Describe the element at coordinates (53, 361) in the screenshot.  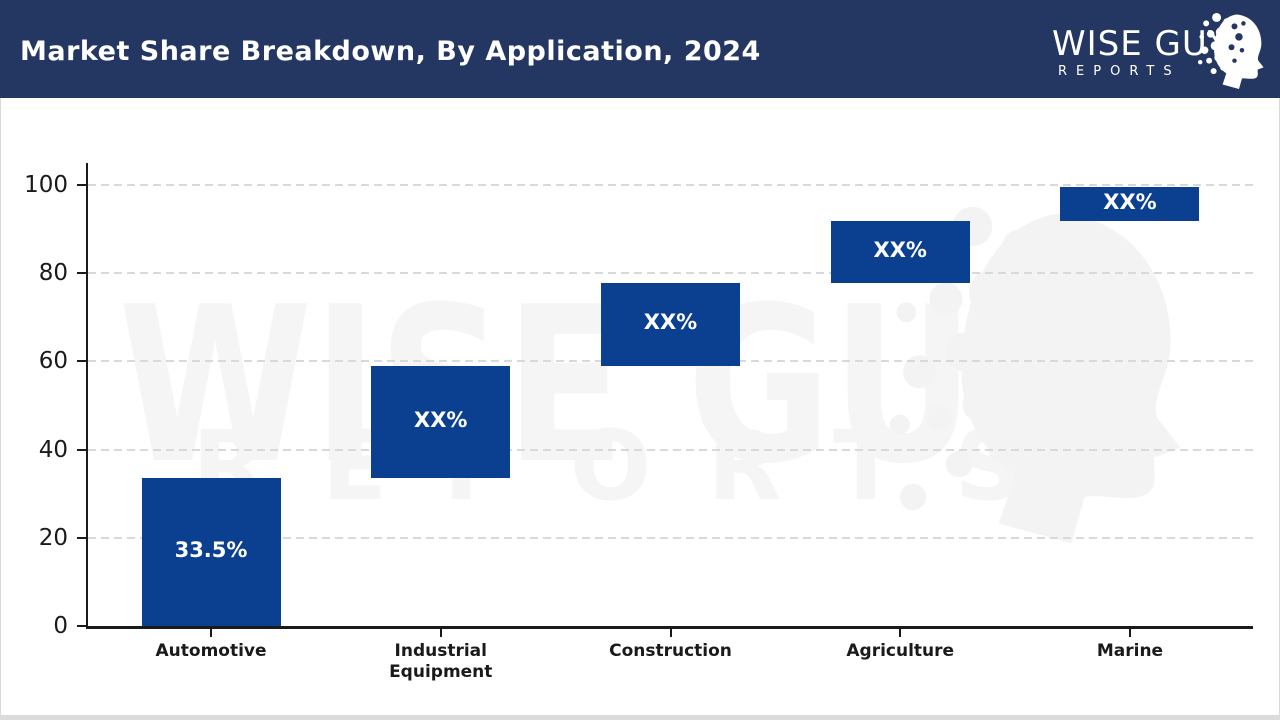
I see `y-axis-tick-label: 60` at that location.